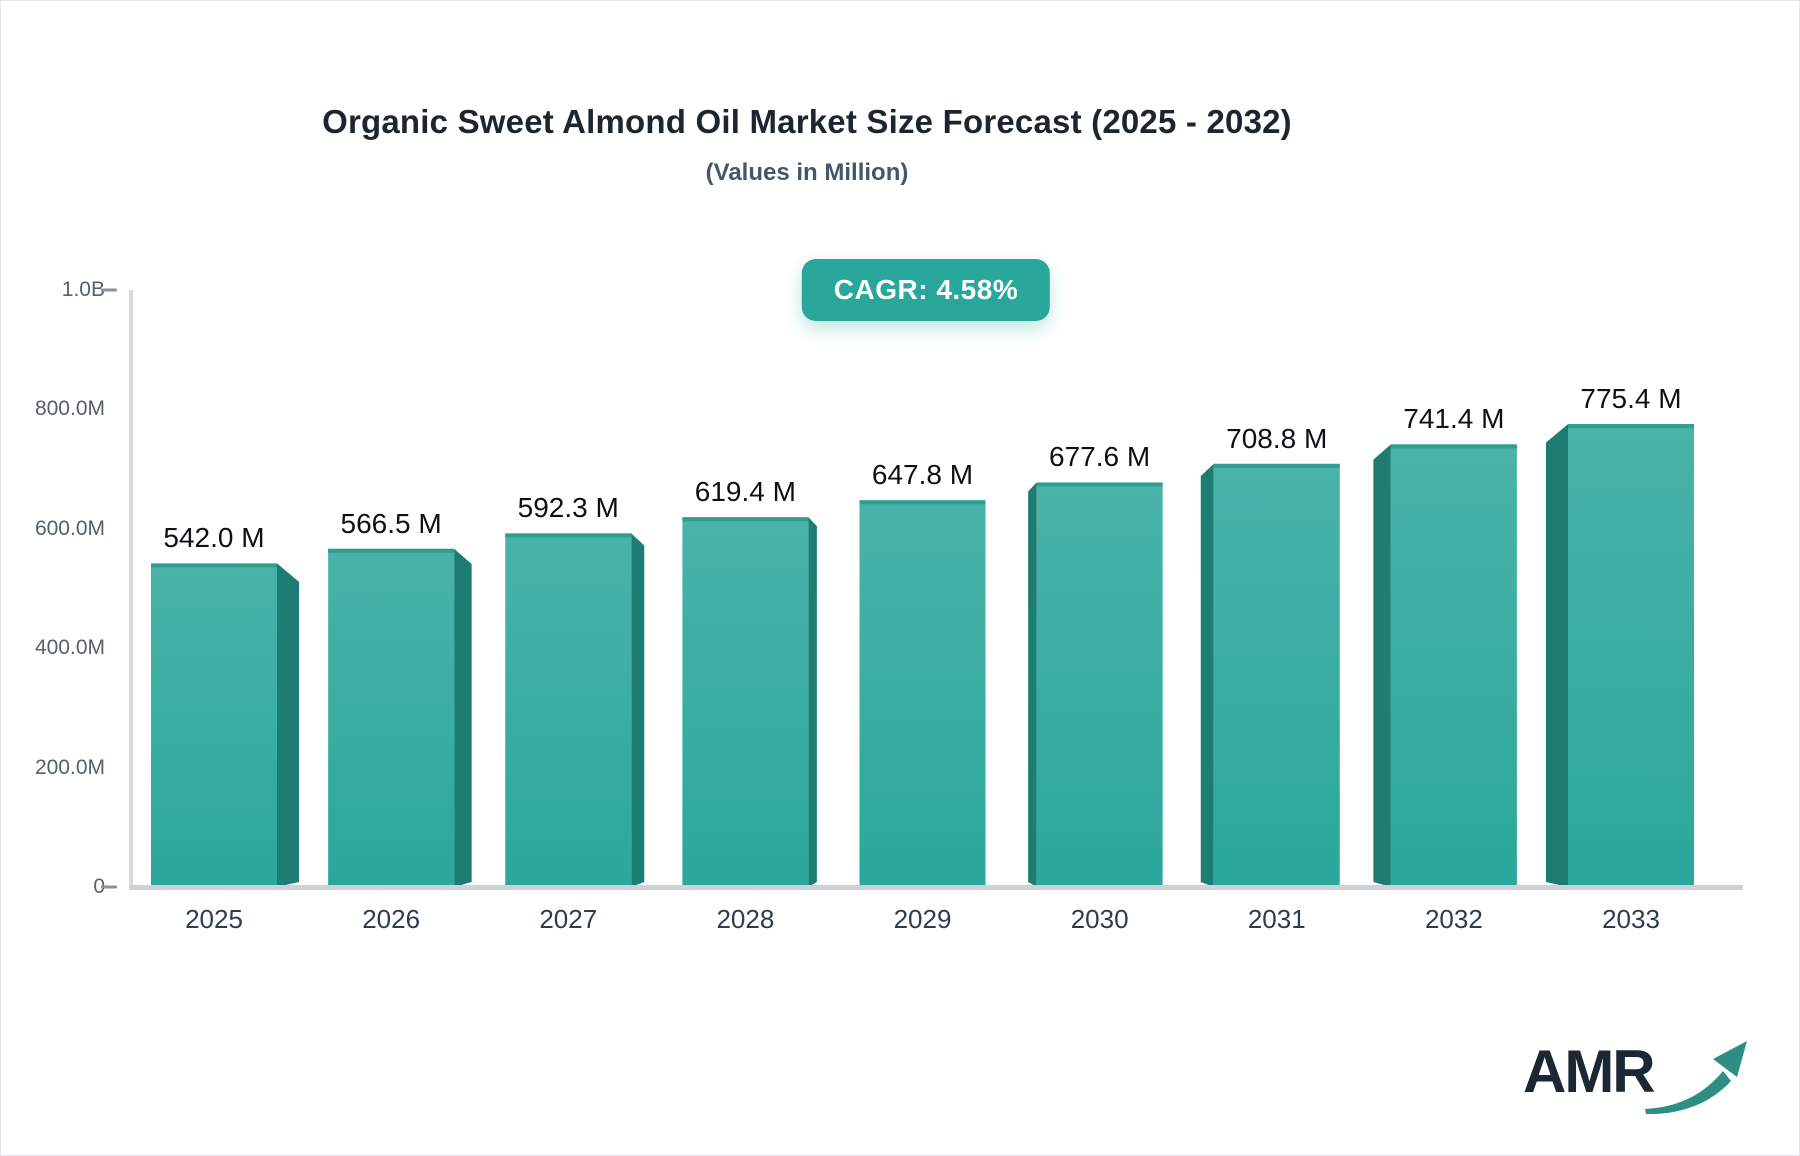 This screenshot has width=1800, height=1156. What do you see at coordinates (1696, 1078) in the screenshot?
I see `trend-arrow-icon` at bounding box center [1696, 1078].